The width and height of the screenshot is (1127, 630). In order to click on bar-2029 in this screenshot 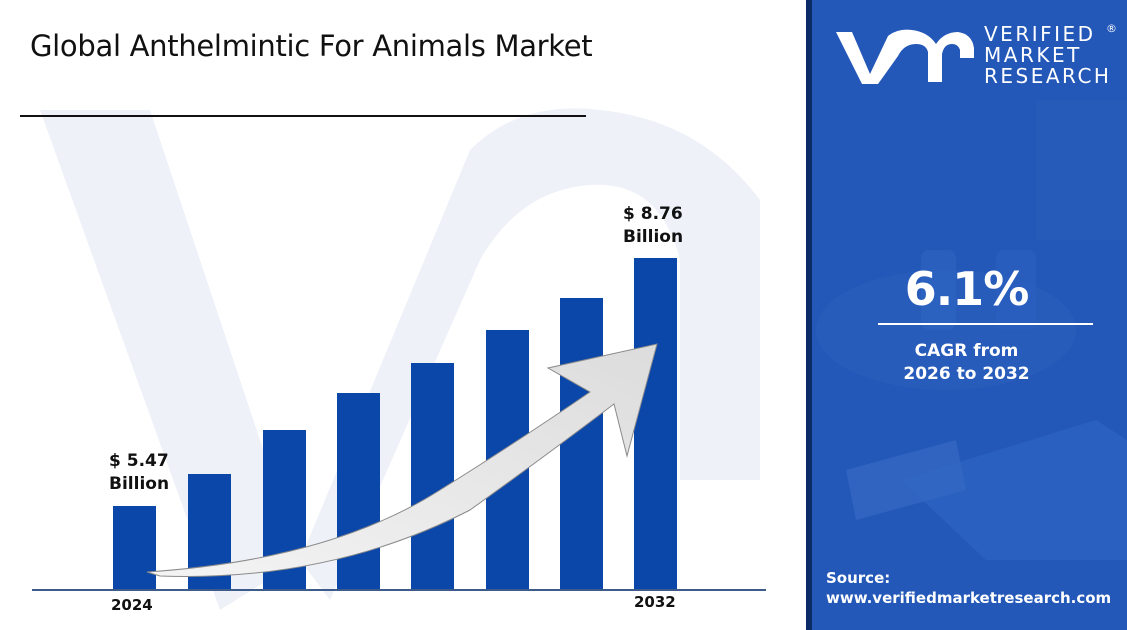, I will do `click(507, 460)`.